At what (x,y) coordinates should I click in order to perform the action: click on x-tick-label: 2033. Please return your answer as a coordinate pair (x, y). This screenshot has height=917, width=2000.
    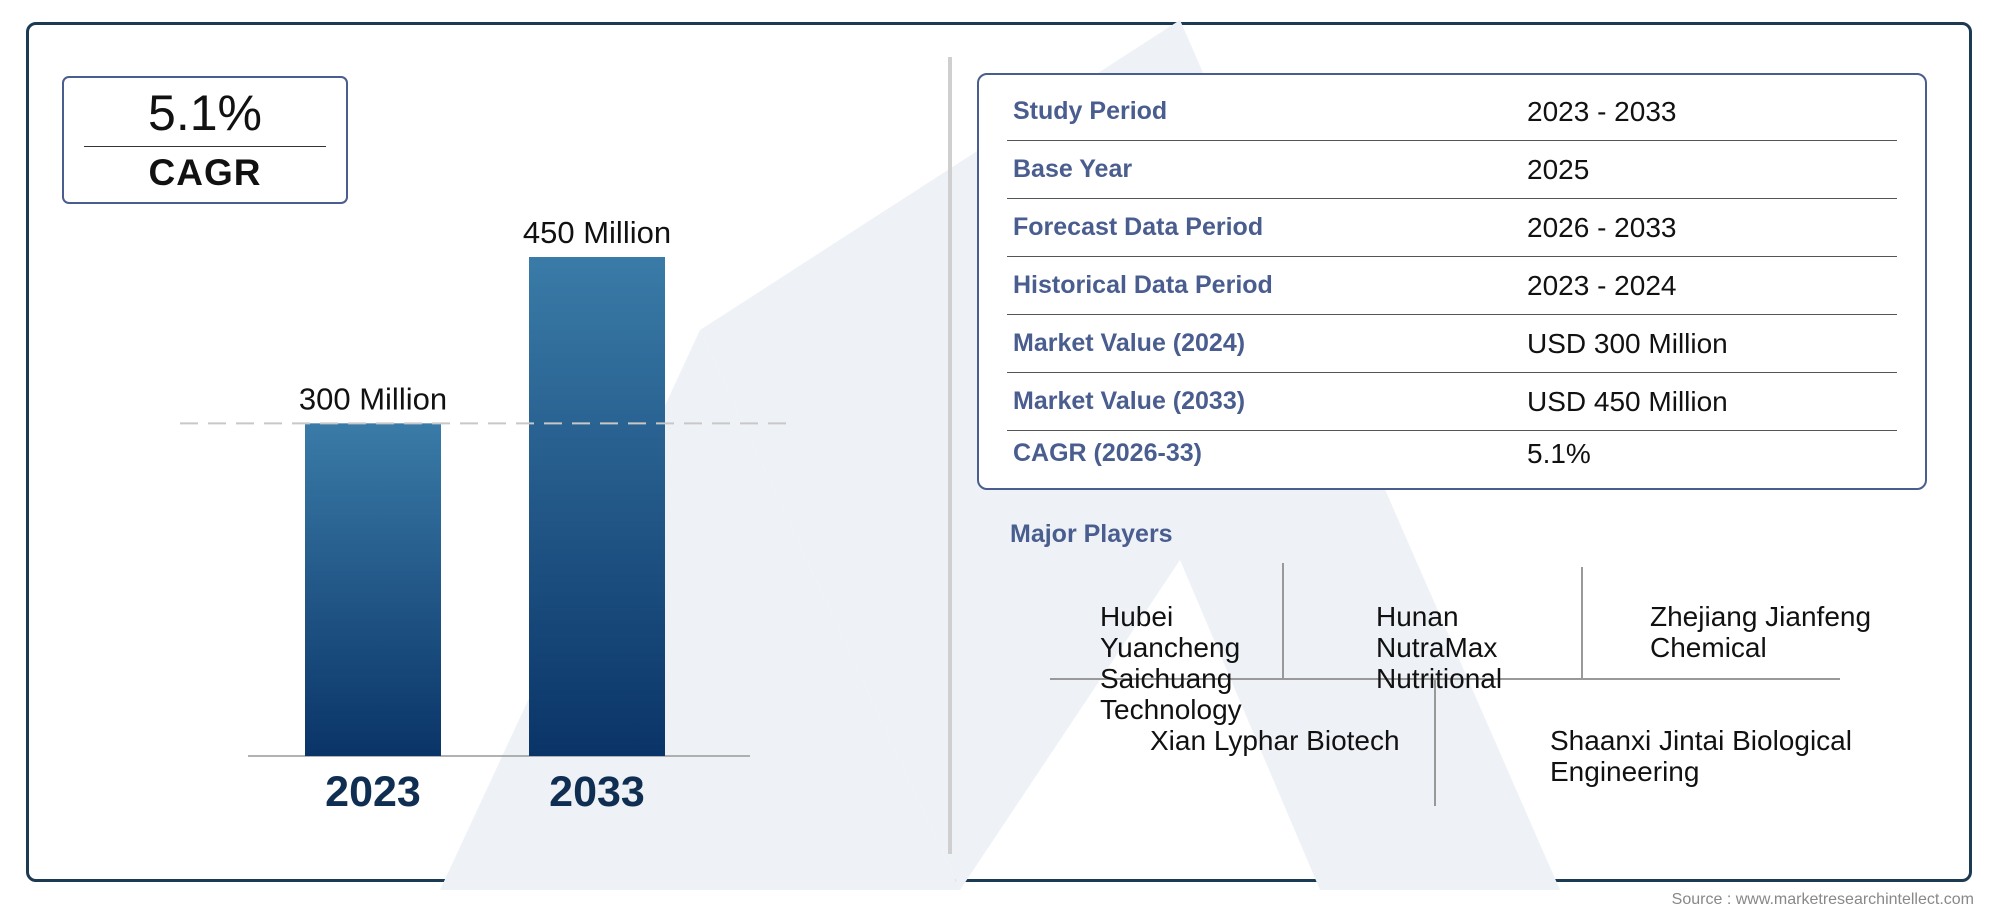
    Looking at the image, I should click on (597, 792).